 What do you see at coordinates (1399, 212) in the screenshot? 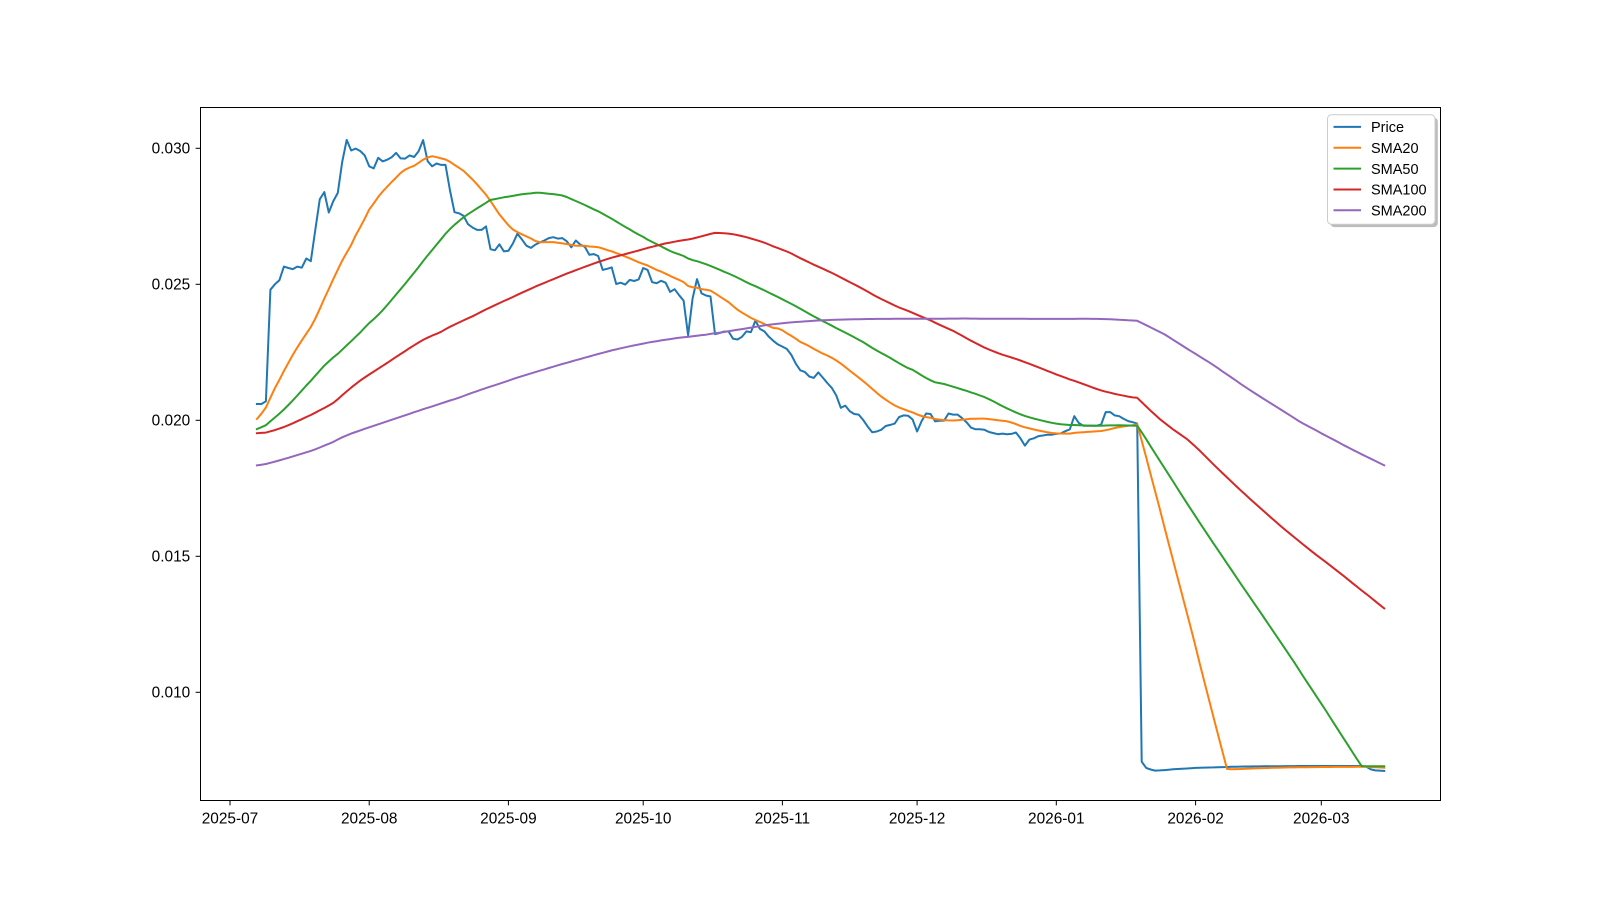
I see `svg-text: SMA200` at bounding box center [1399, 212].